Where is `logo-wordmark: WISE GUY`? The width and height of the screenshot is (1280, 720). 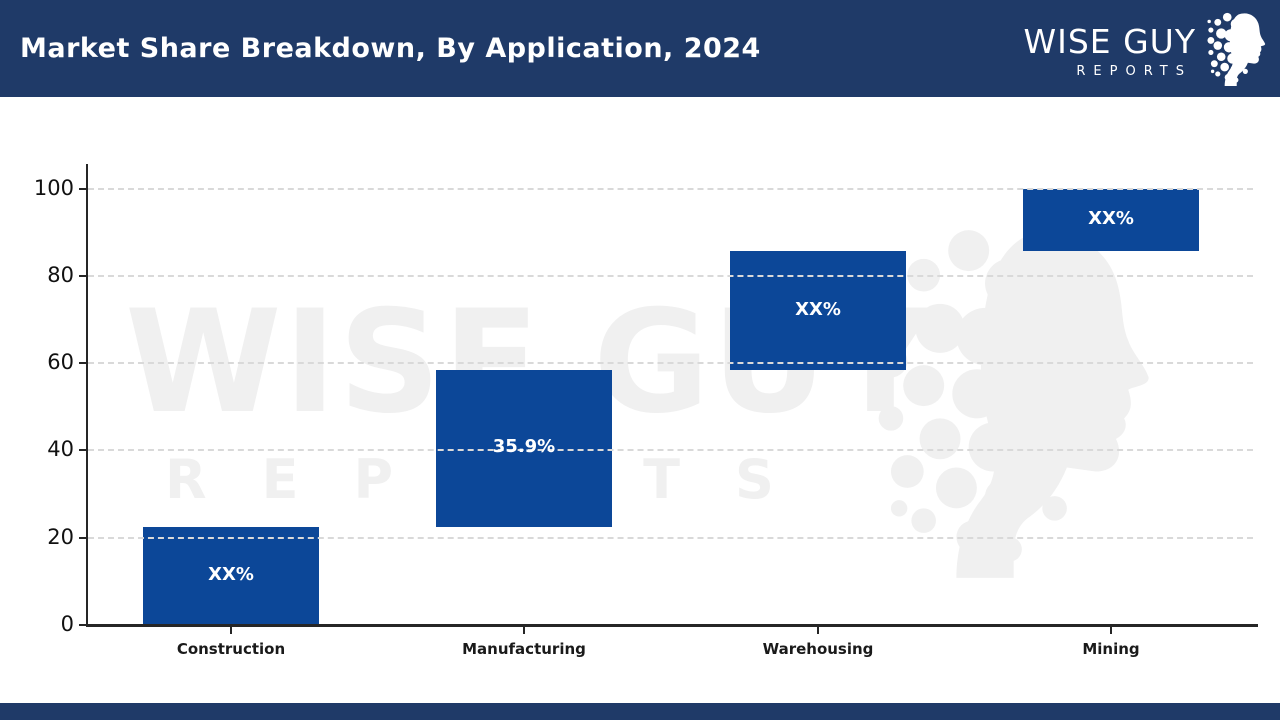
logo-wordmark: WISE GUY is located at coordinates (1109, 41).